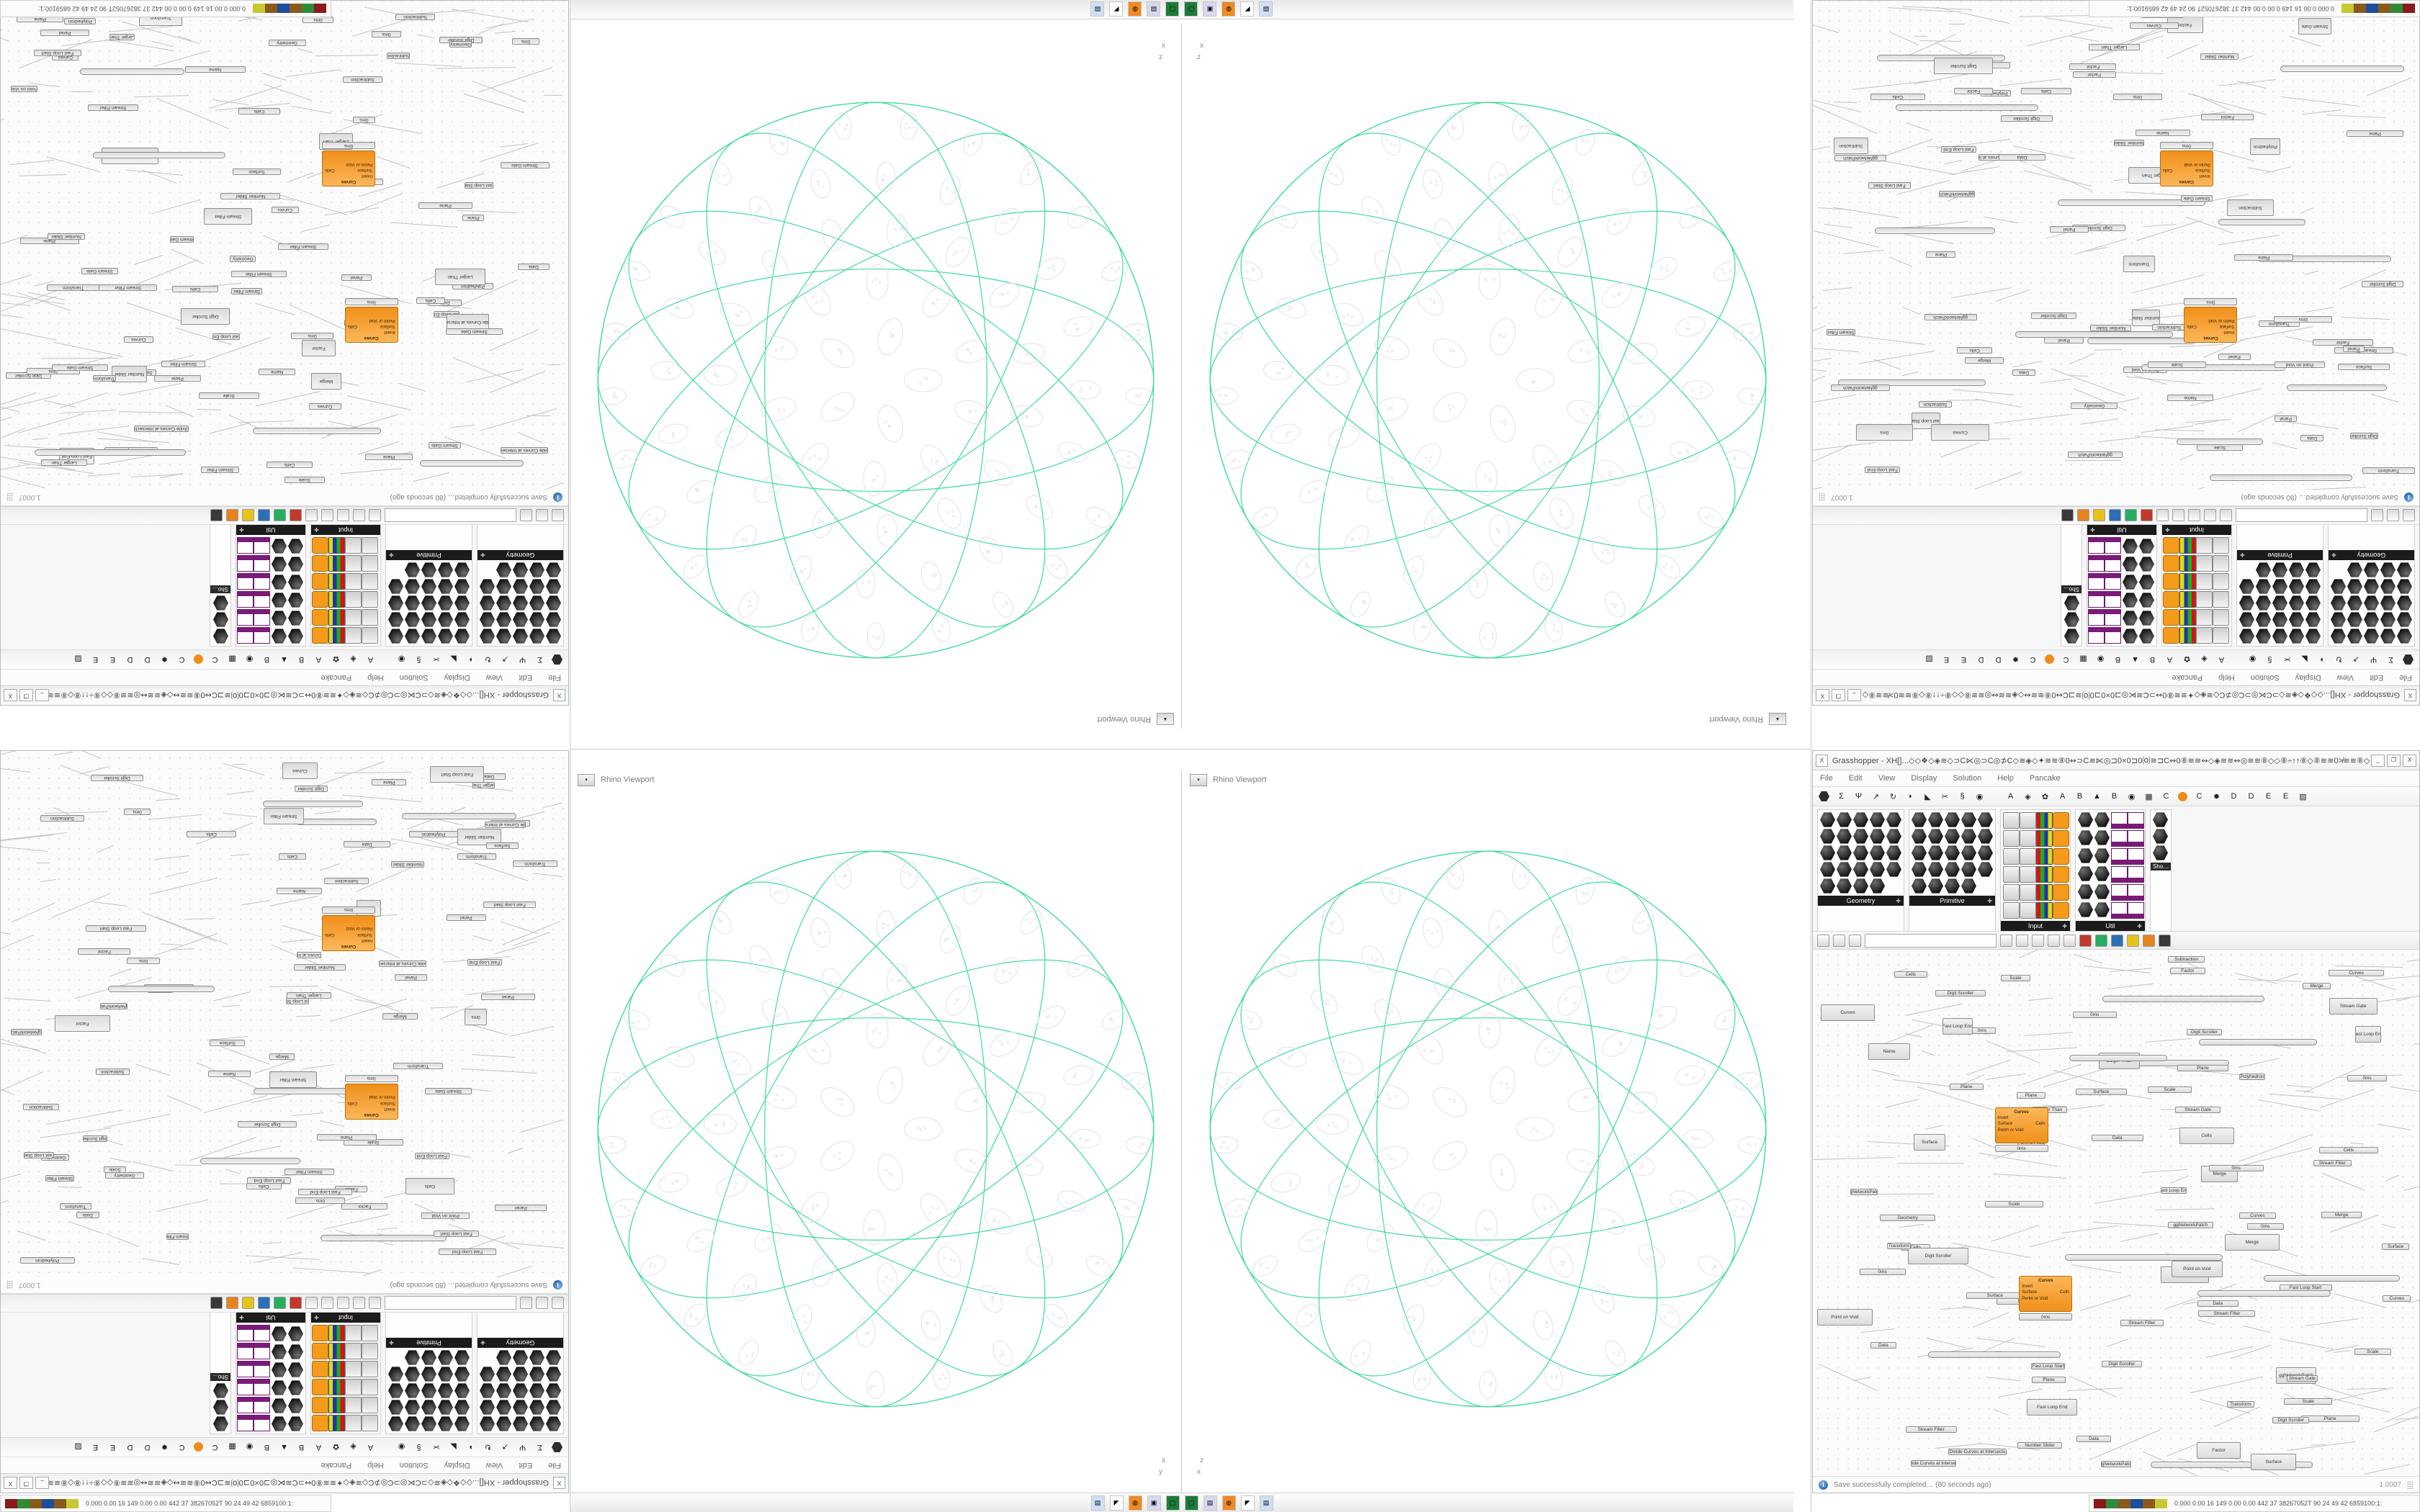 This screenshot has width=2420, height=1512. Describe the element at coordinates (349, 168) in the screenshot. I see `selected-component: Curves Invert Surface Perim or Void Cells` at that location.